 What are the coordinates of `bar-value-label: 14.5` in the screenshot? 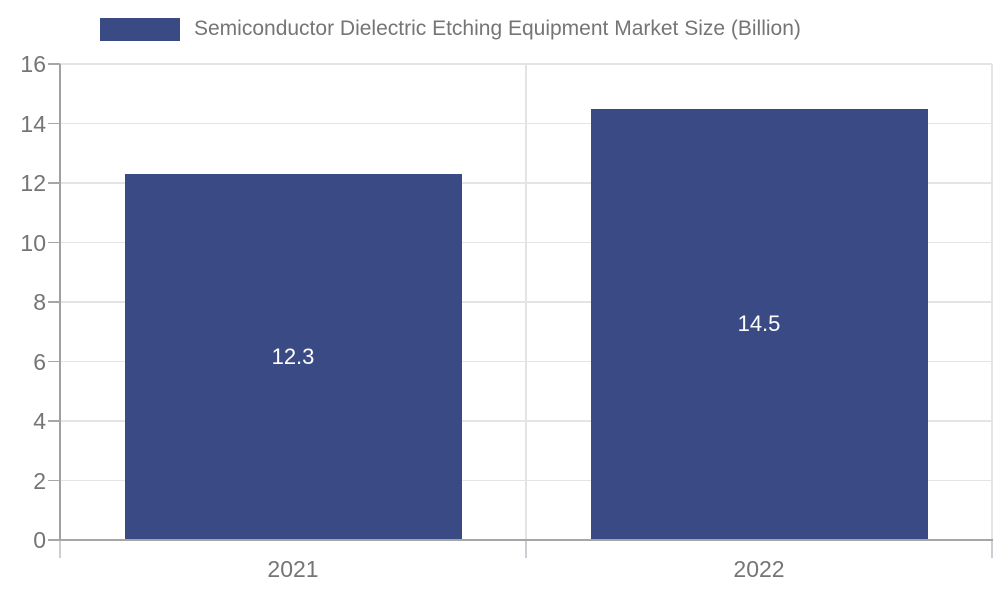 It's located at (759, 324).